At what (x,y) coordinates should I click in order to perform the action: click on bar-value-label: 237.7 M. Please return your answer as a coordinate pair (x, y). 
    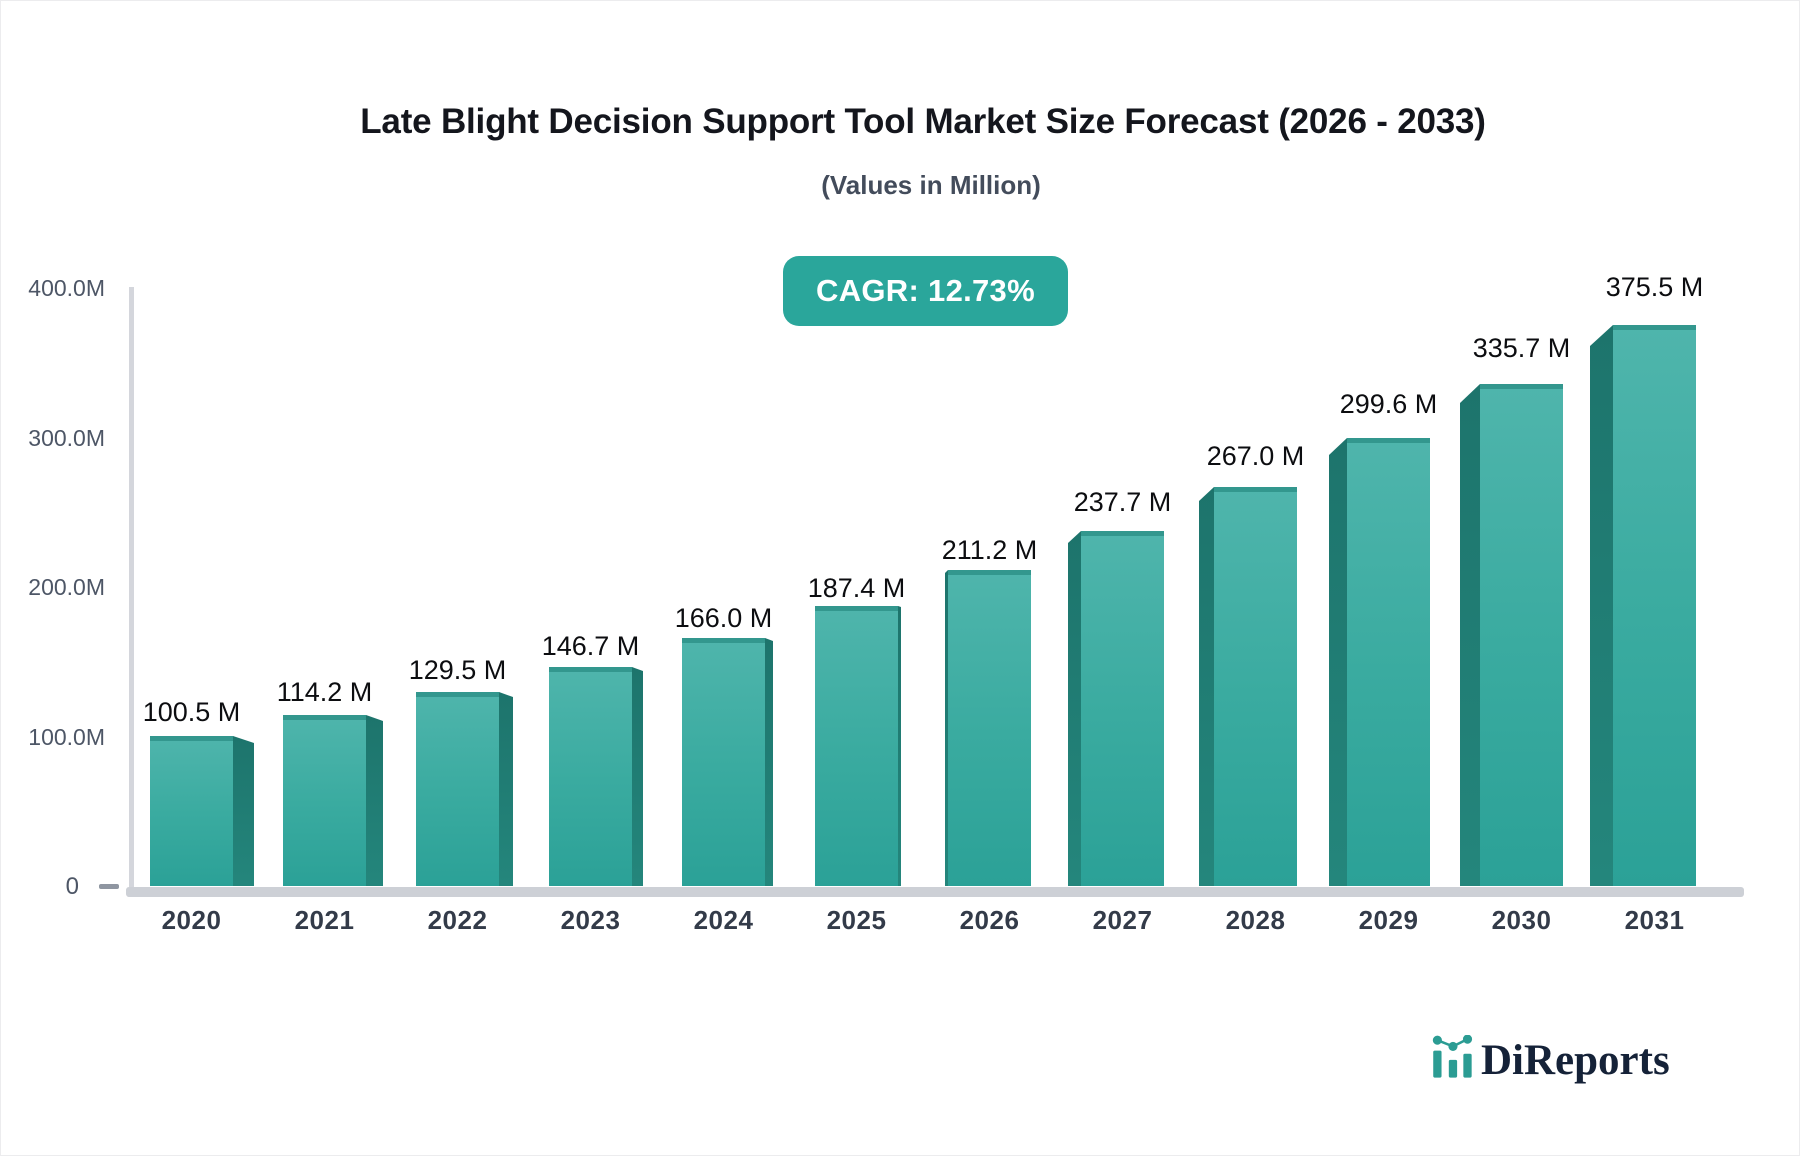
    Looking at the image, I should click on (1122, 502).